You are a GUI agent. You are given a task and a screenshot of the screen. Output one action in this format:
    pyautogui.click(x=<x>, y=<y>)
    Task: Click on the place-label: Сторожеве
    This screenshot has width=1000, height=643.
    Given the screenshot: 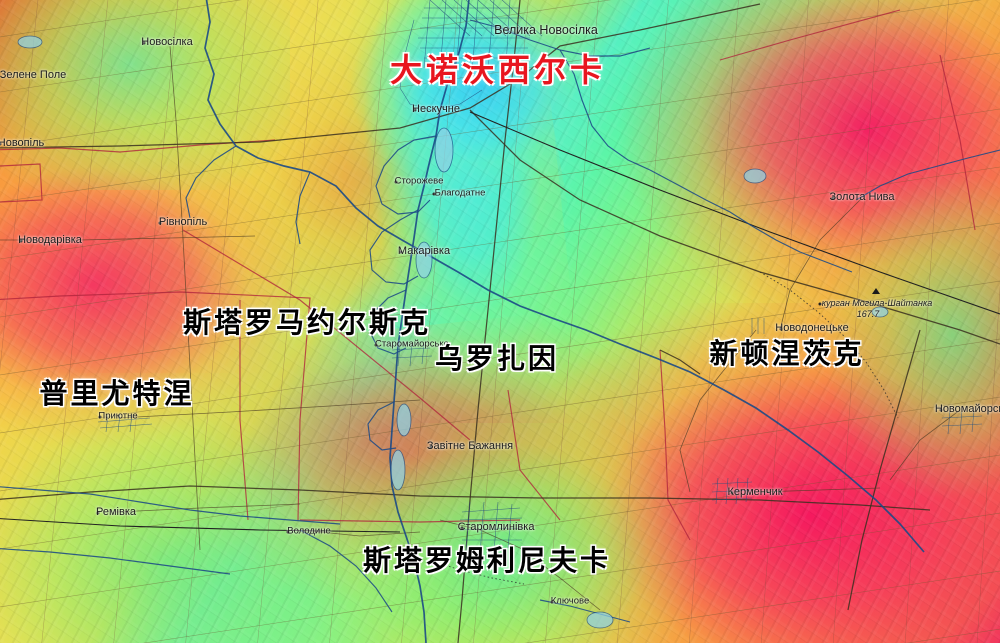 What is the action you would take?
    pyautogui.click(x=419, y=181)
    